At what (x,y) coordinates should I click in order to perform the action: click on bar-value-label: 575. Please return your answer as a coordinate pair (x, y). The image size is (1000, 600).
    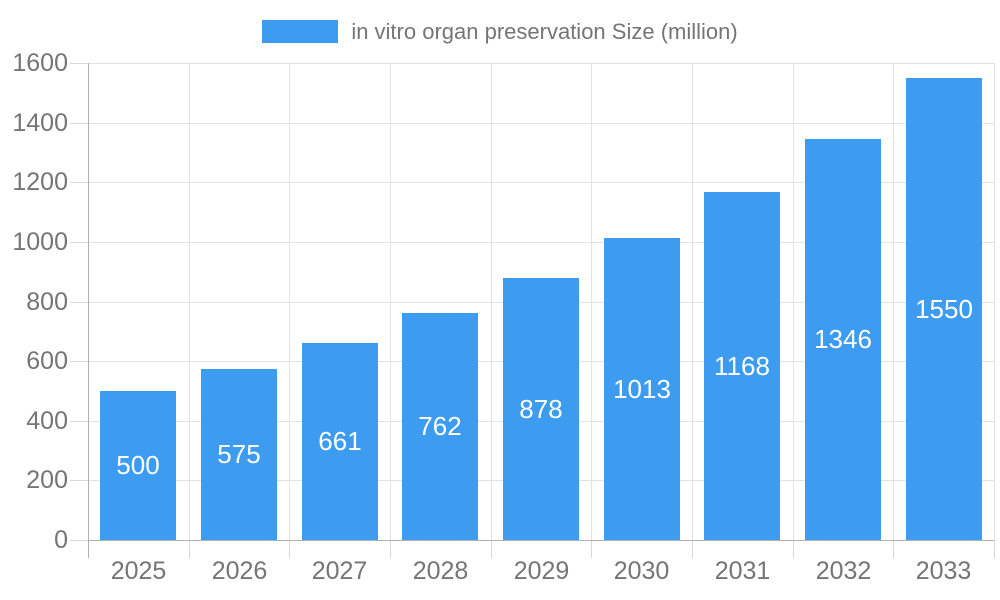
    Looking at the image, I should click on (239, 454).